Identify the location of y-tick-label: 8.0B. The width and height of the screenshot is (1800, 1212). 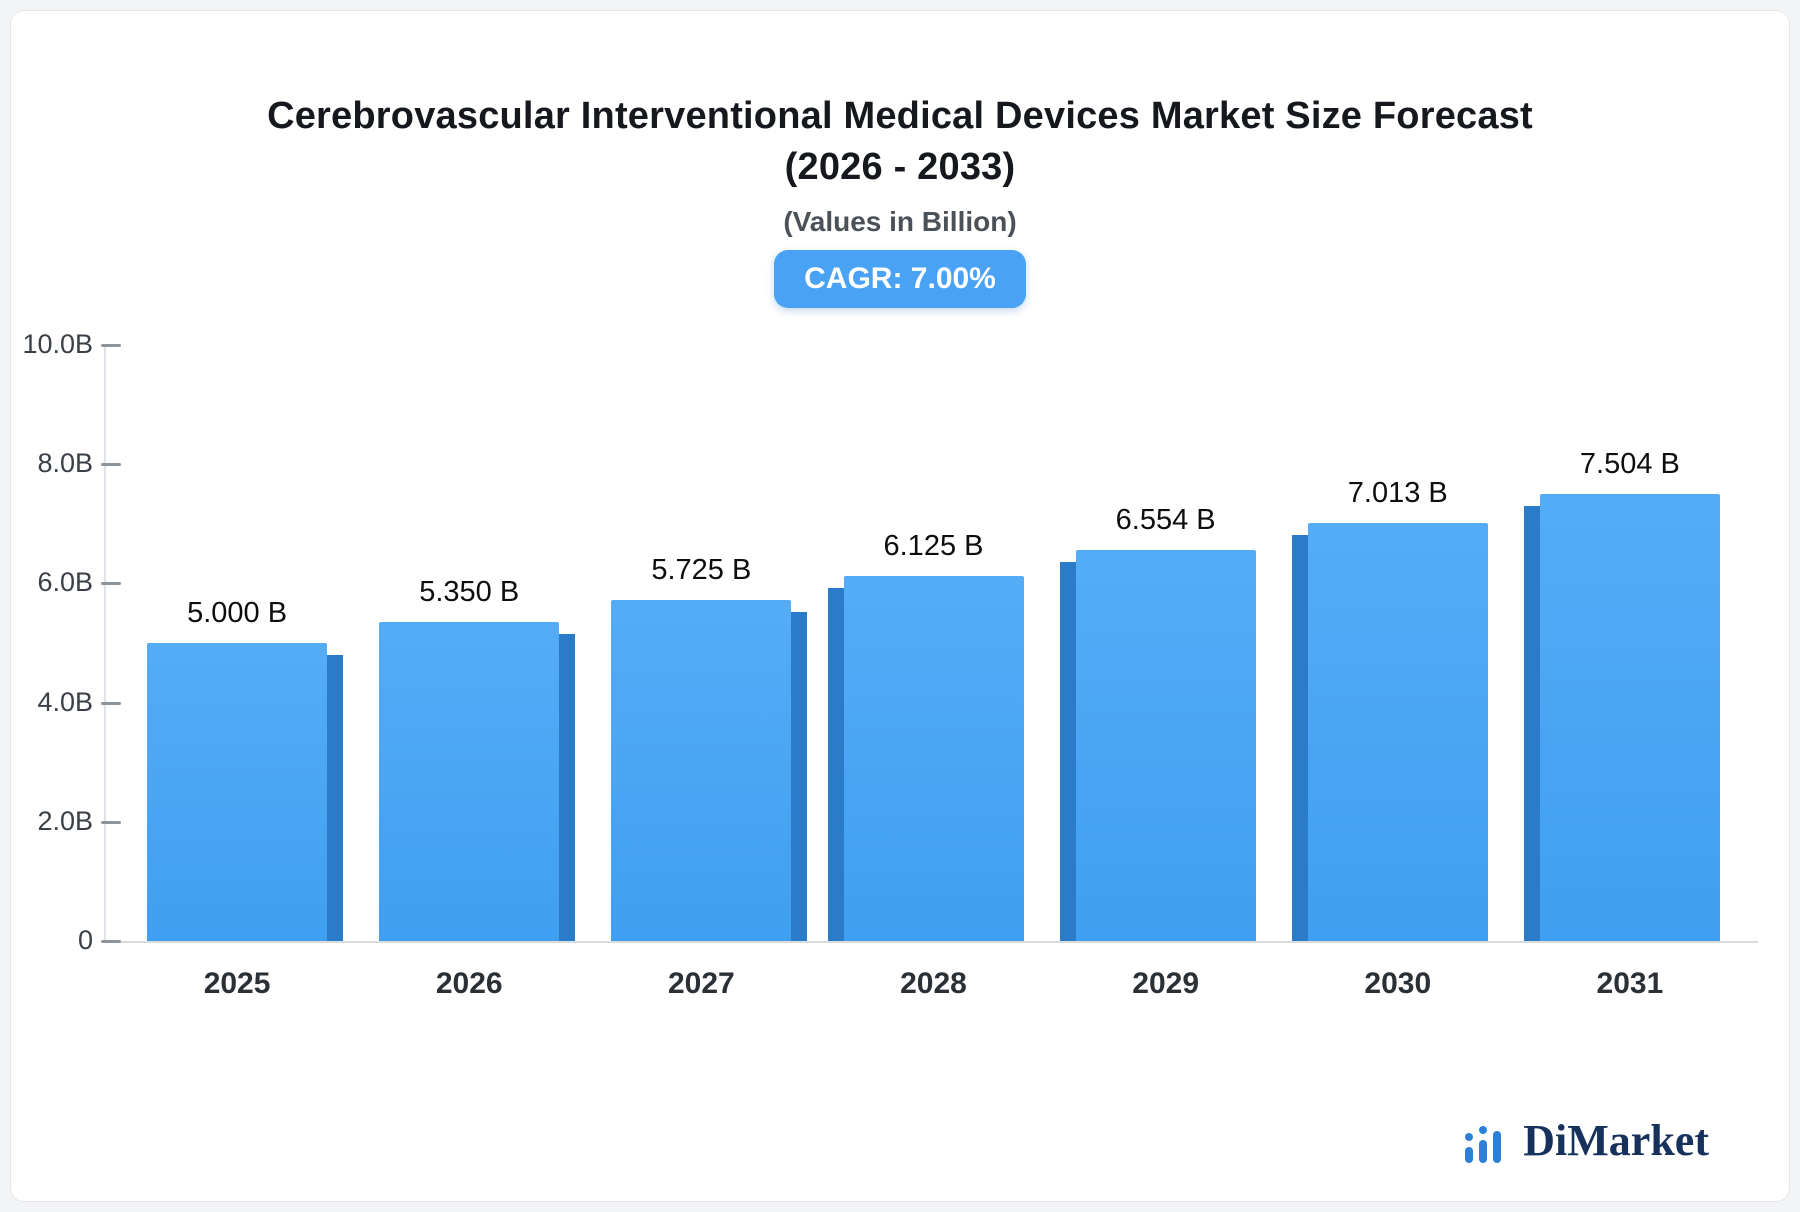
(65, 463).